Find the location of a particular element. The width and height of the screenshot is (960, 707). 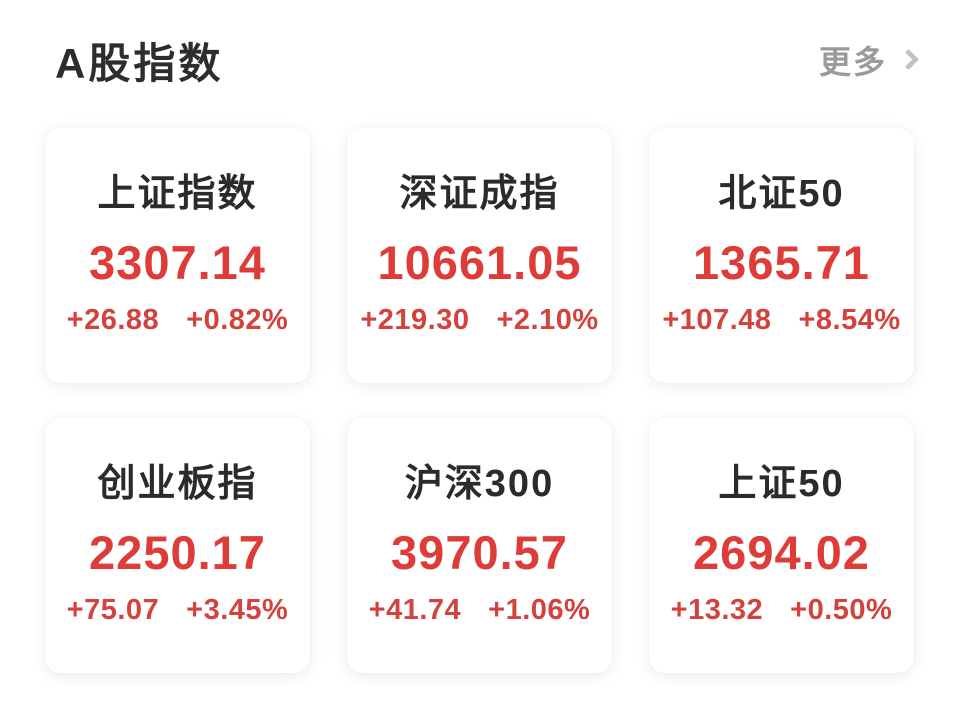

index-change-amount: +219.30 is located at coordinates (415, 320).